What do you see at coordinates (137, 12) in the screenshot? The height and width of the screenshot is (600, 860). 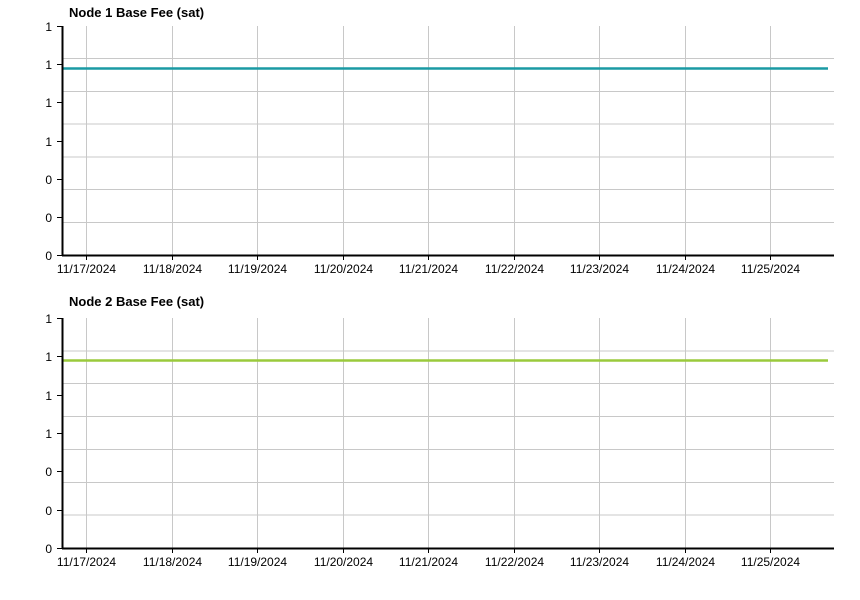 I see `chart-title-node-1: Node 1 Base Fee (sat)` at bounding box center [137, 12].